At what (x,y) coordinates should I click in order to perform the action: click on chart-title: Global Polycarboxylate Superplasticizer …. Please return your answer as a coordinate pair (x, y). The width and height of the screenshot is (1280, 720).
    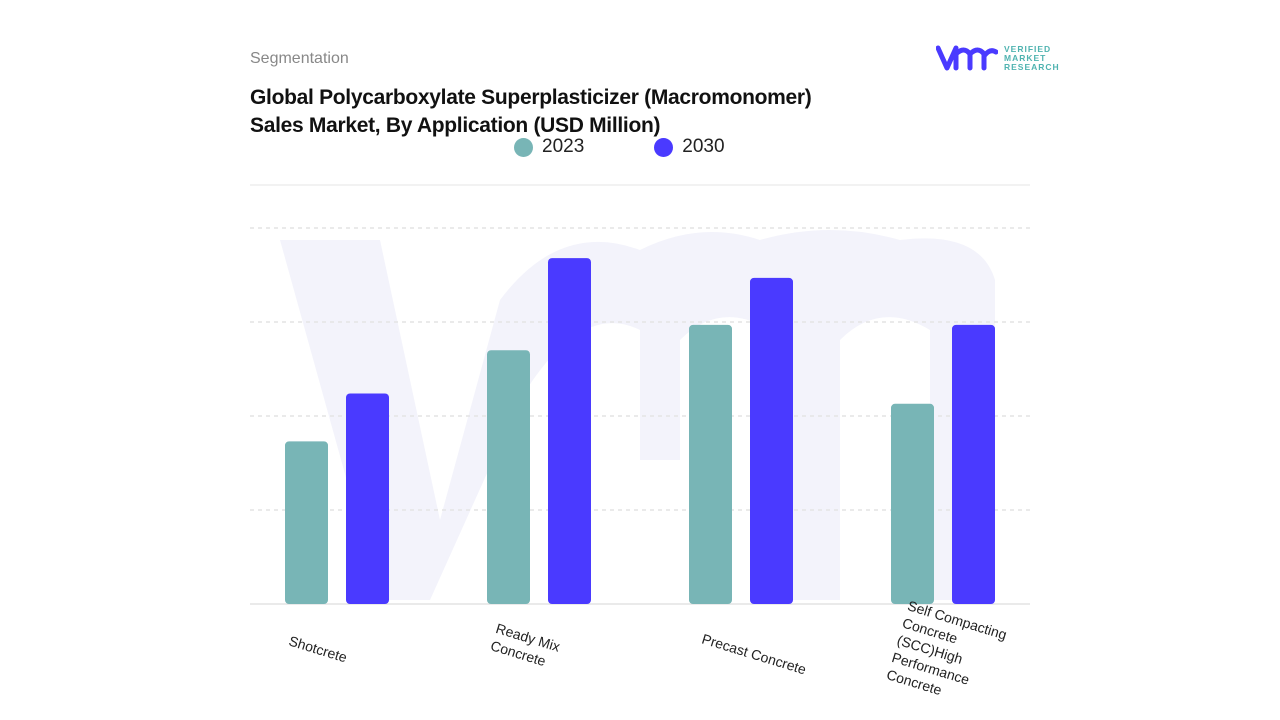
    Looking at the image, I should click on (531, 112).